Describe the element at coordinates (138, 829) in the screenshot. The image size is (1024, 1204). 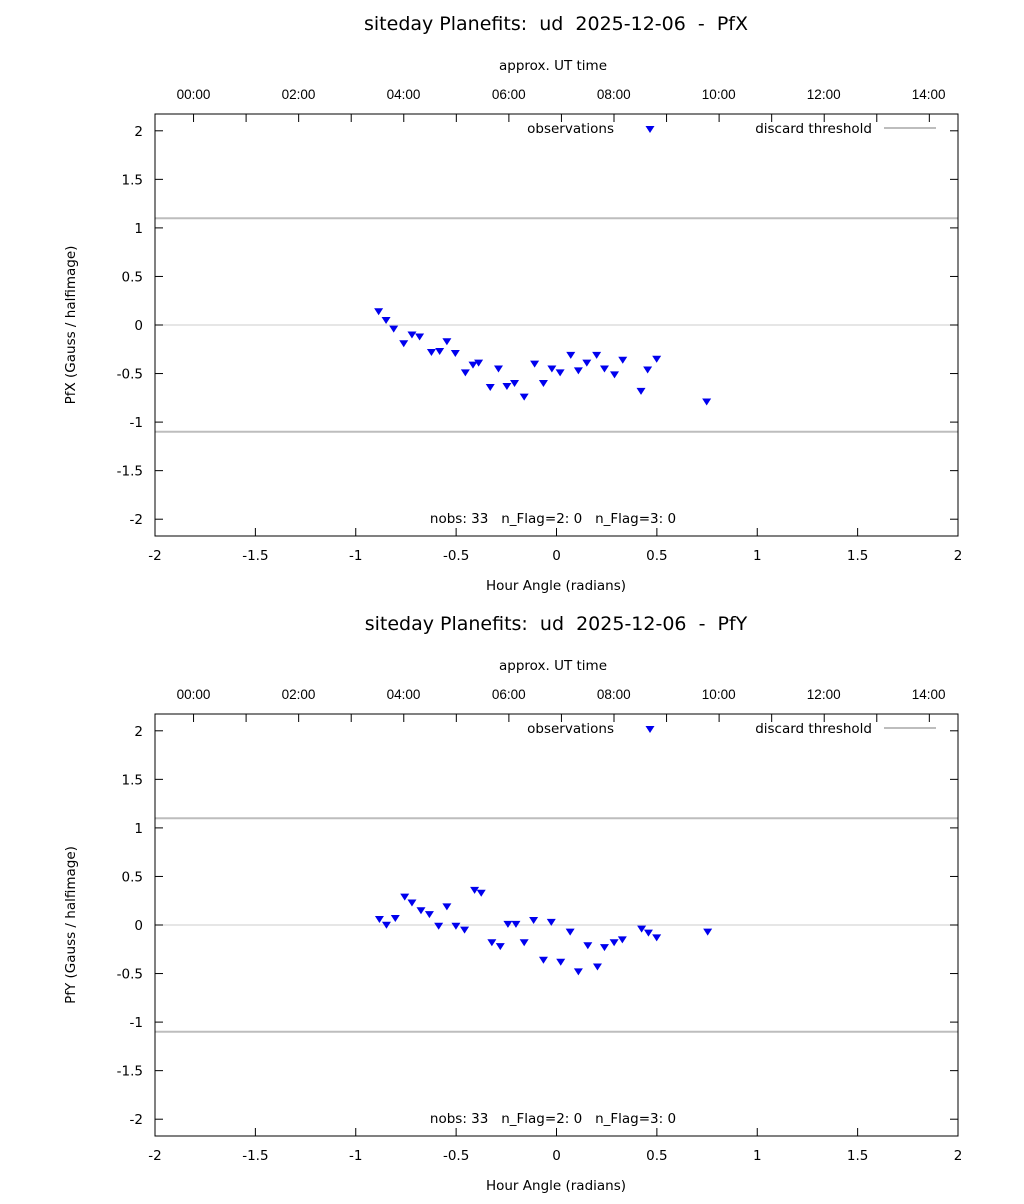
I see `y-tick-label: 1` at that location.